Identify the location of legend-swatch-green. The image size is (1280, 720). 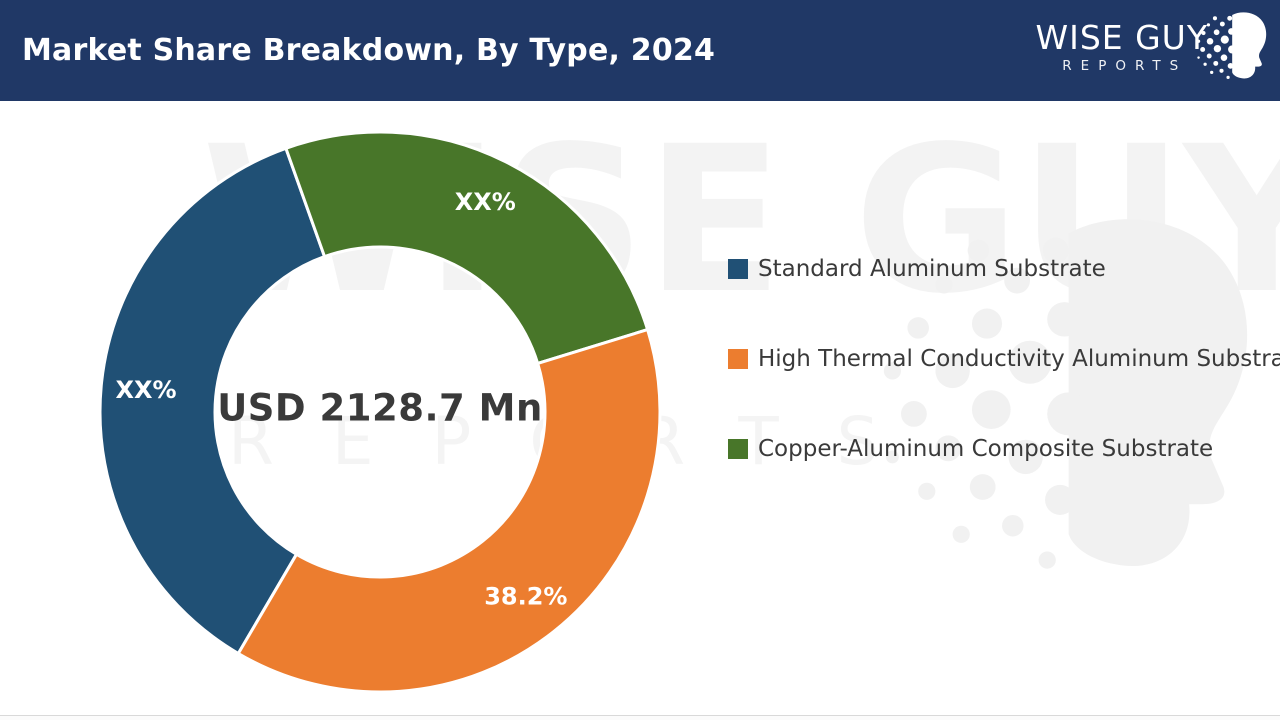
(738, 449).